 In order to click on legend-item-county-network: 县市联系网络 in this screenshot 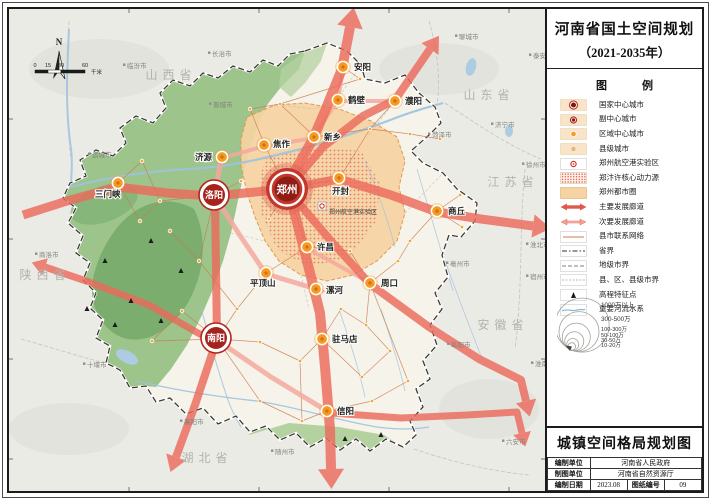, I will do `click(624, 235)`.